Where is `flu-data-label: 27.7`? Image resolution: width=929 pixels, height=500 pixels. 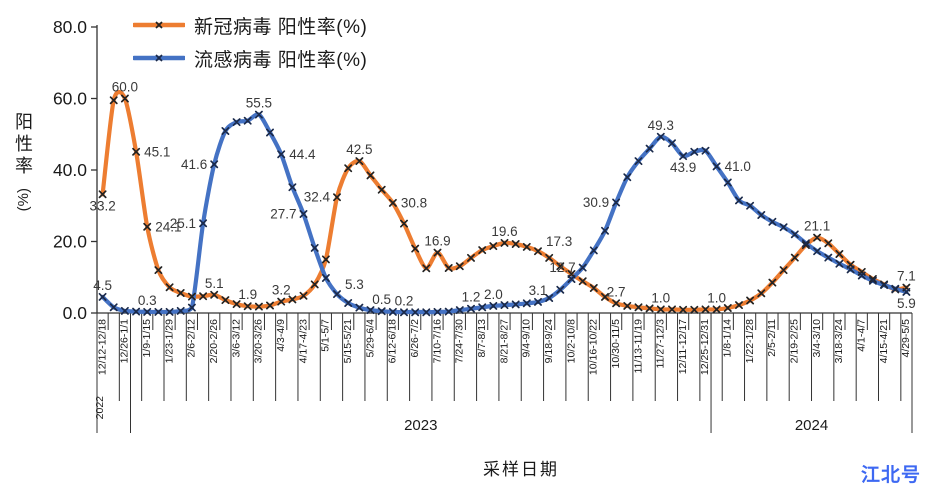 flu-data-label: 27.7 is located at coordinates (283, 213).